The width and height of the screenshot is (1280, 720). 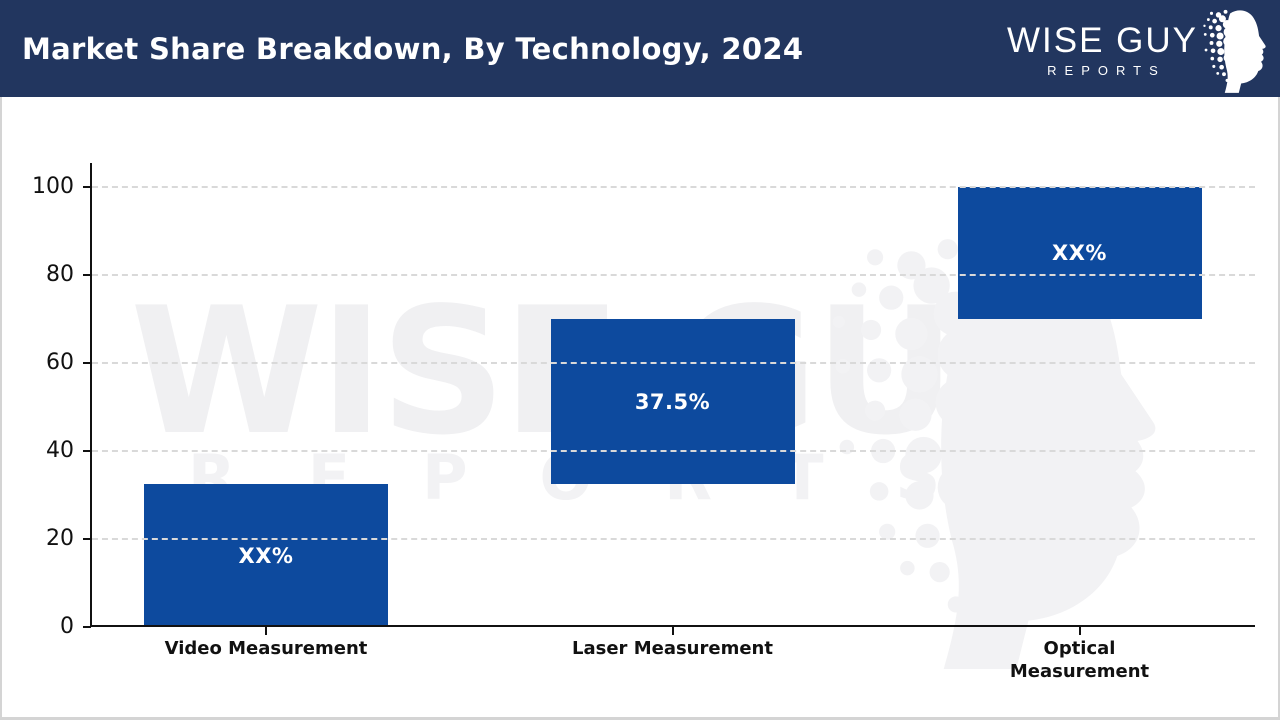 What do you see at coordinates (60, 450) in the screenshot?
I see `y-tick-label: 40` at bounding box center [60, 450].